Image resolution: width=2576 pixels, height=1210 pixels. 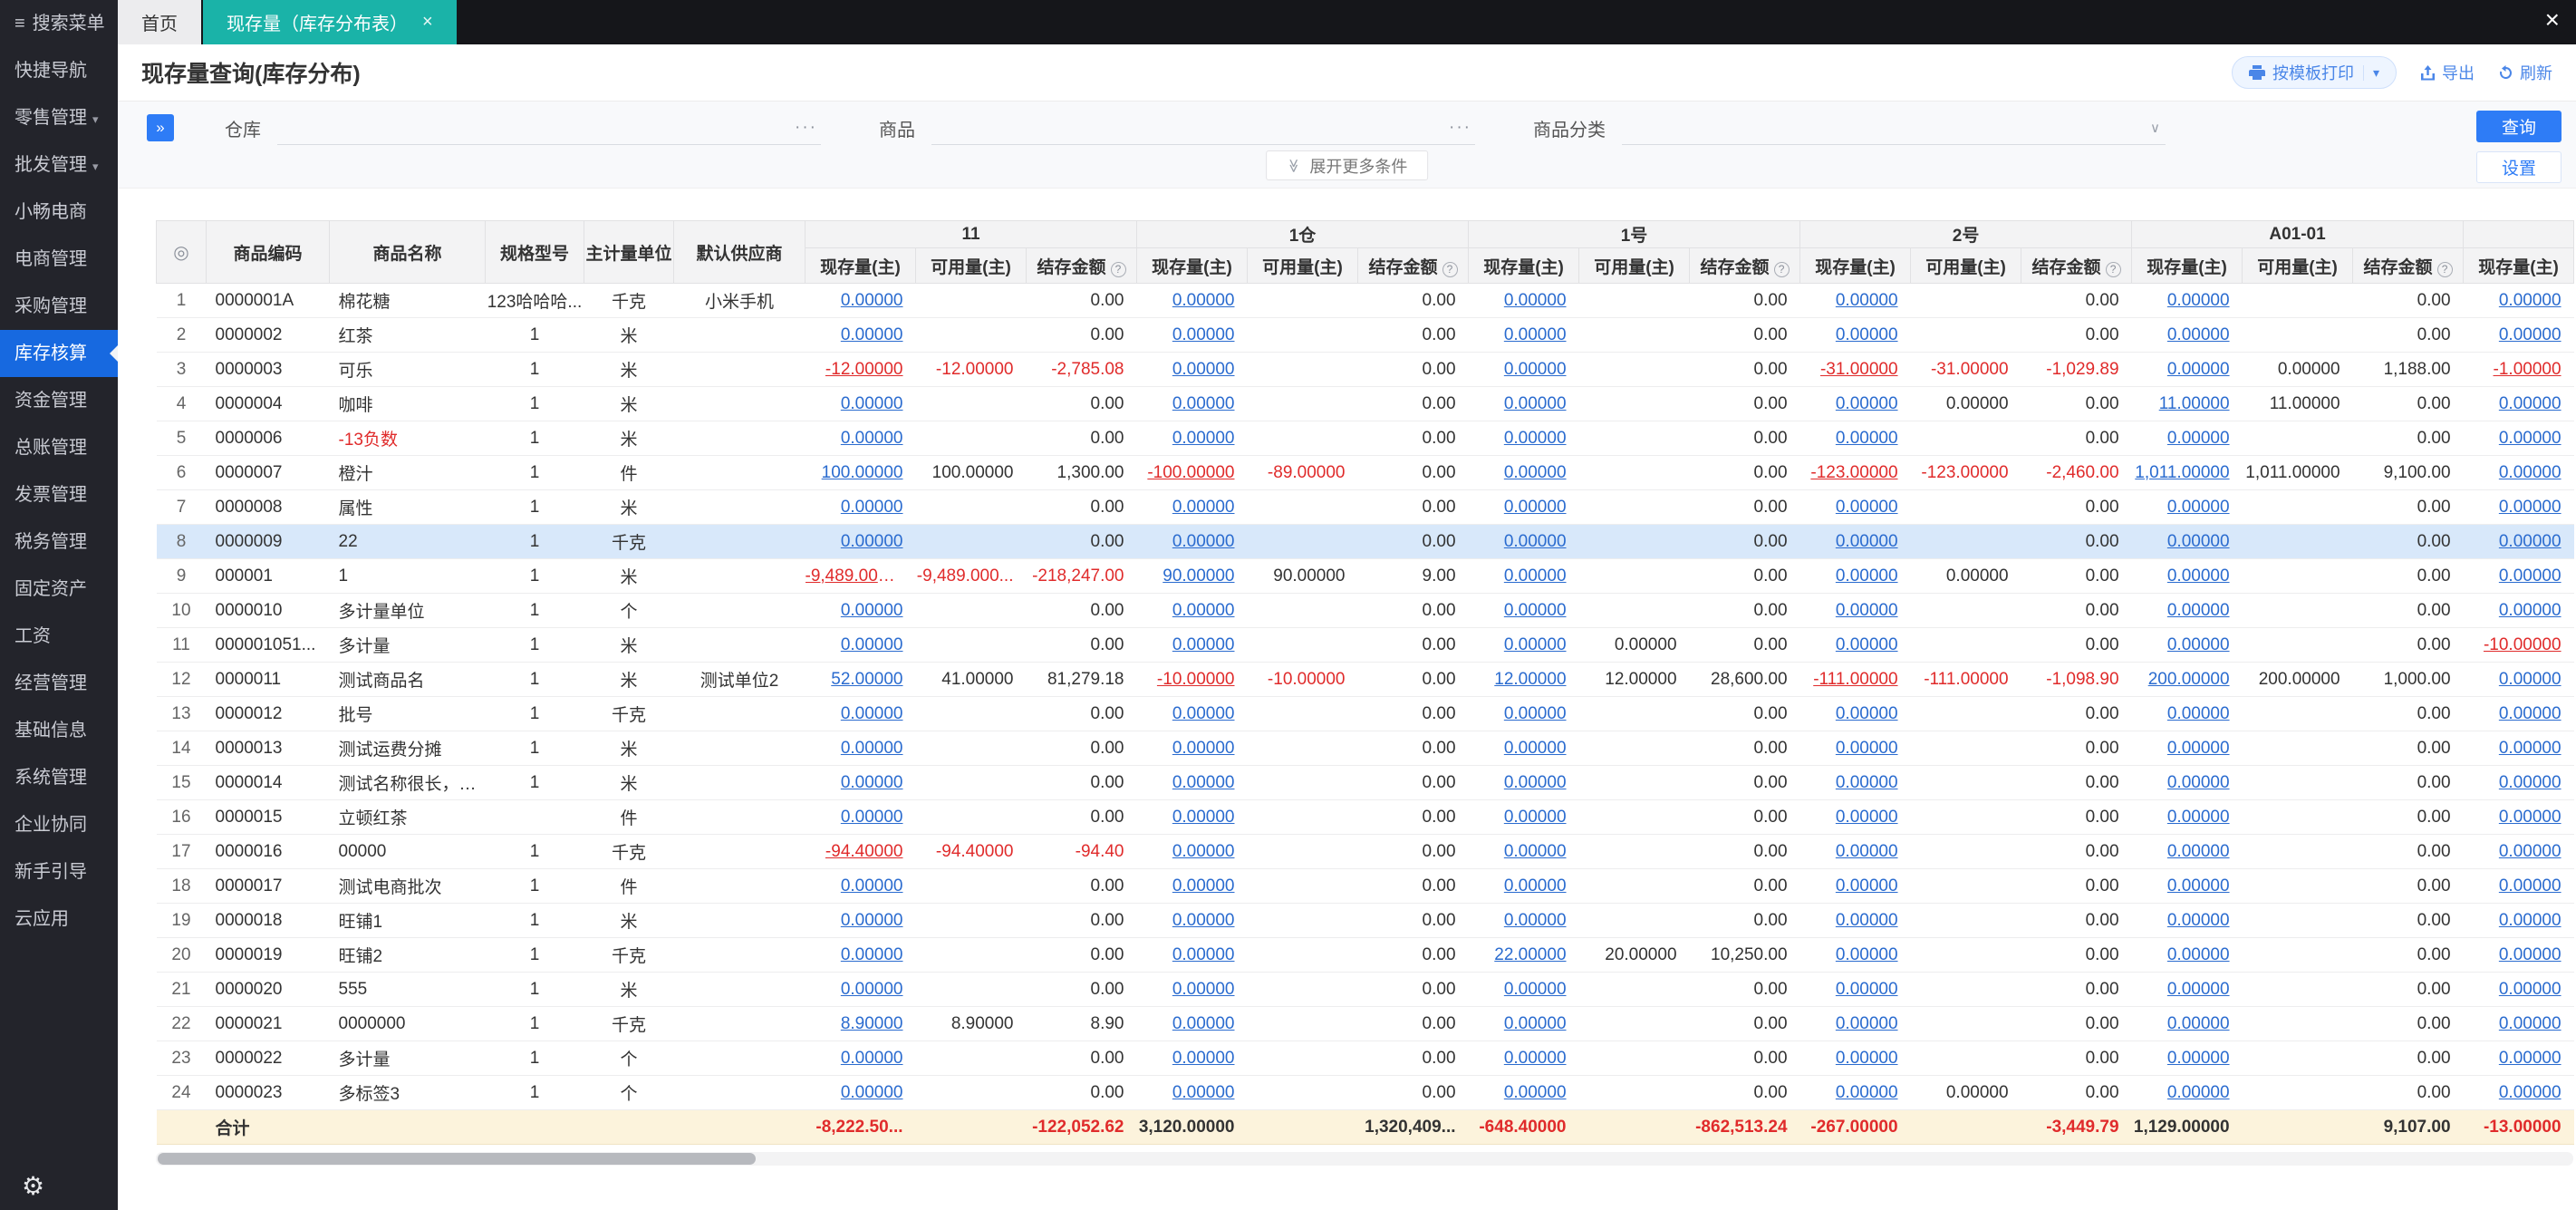 What do you see at coordinates (1192, 473) in the screenshot?
I see `quantity-link-cell: -100.00000` at bounding box center [1192, 473].